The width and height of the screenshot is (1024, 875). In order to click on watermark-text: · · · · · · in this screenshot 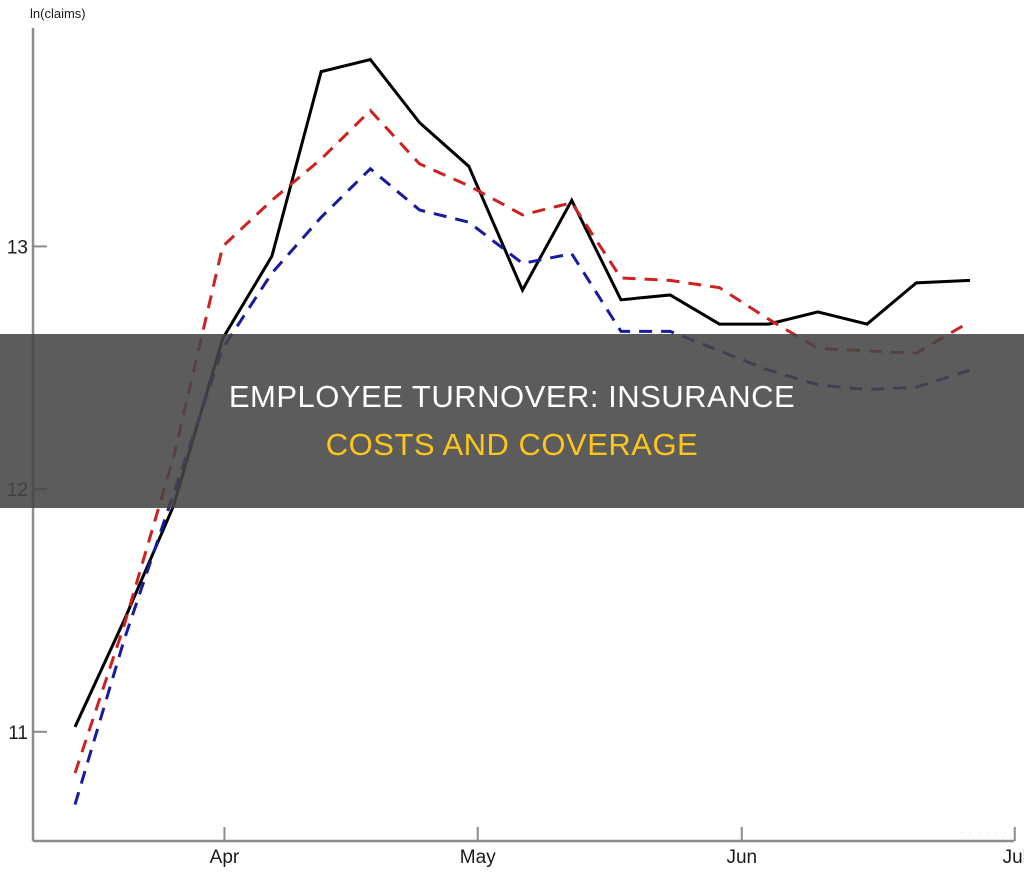, I will do `click(983, 833)`.